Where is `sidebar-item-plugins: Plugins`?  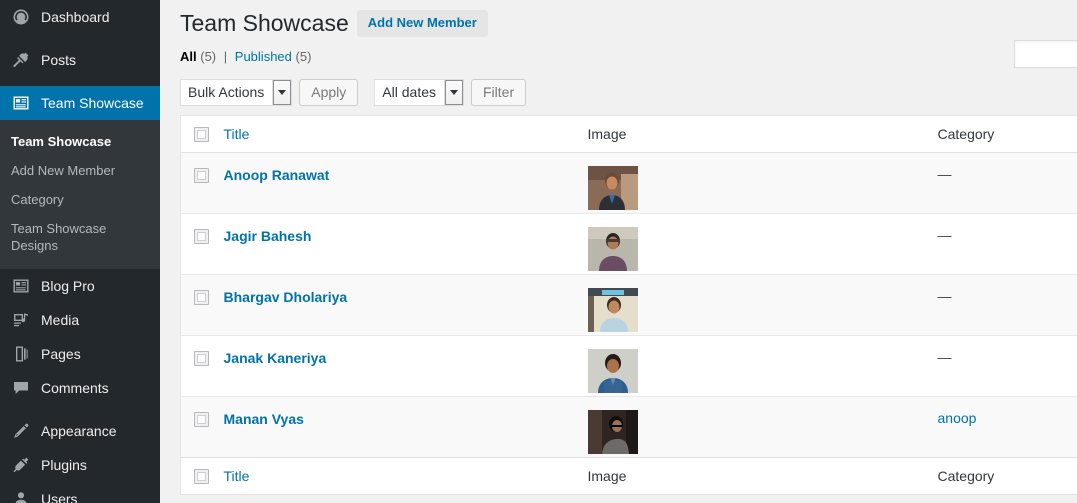 sidebar-item-plugins: Plugins is located at coordinates (80, 465).